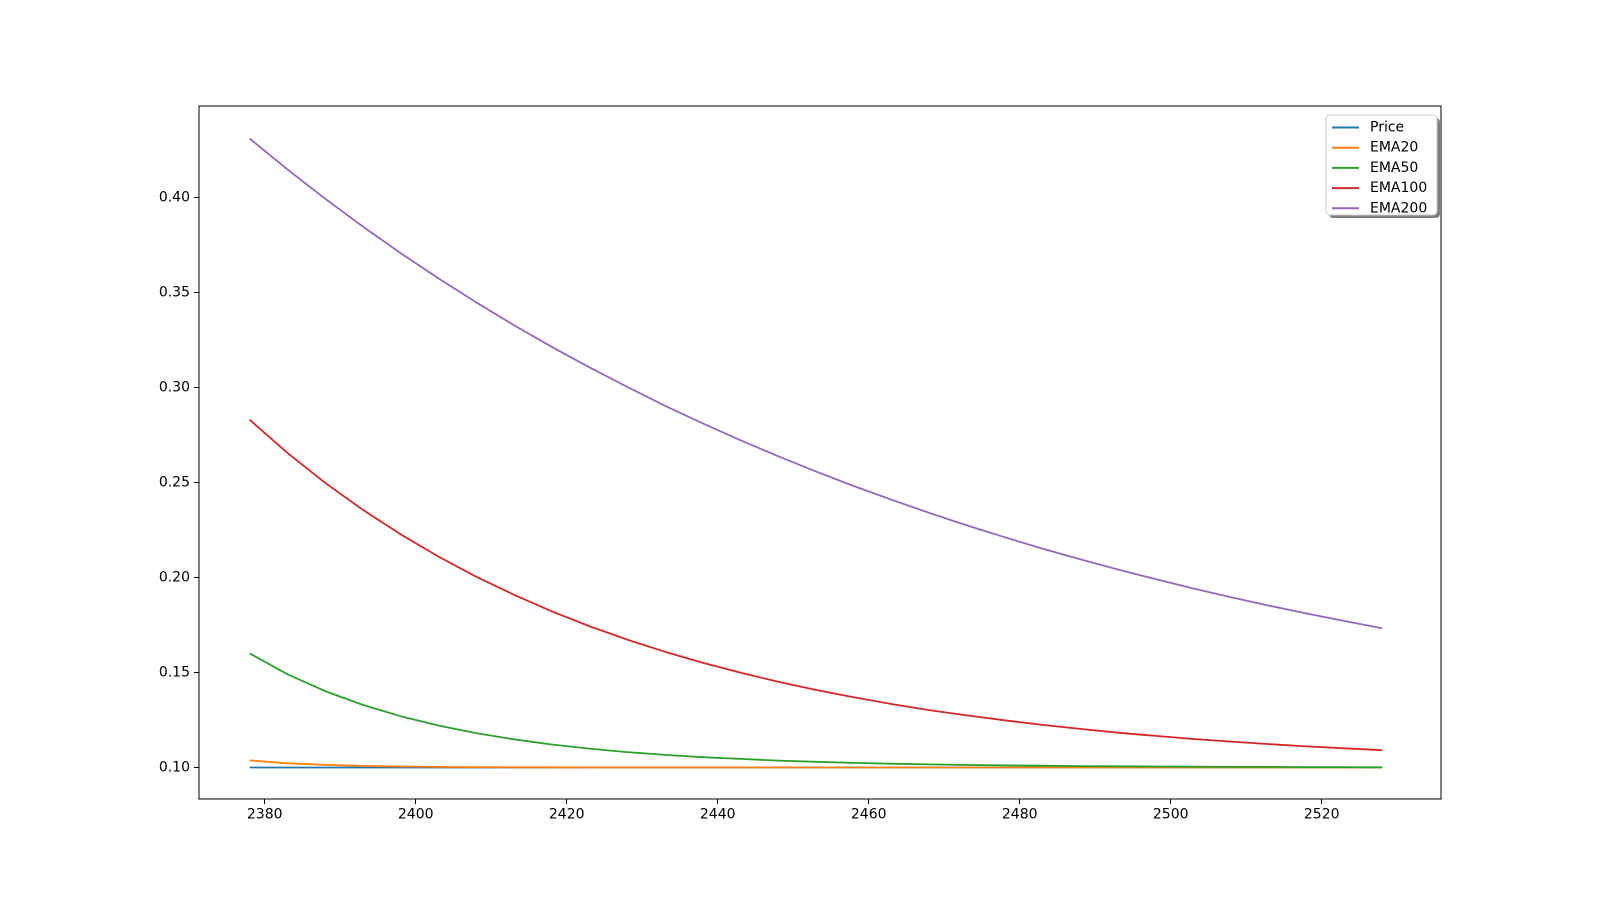  Describe the element at coordinates (265, 815) in the screenshot. I see `x-tick-label: 2380` at that location.